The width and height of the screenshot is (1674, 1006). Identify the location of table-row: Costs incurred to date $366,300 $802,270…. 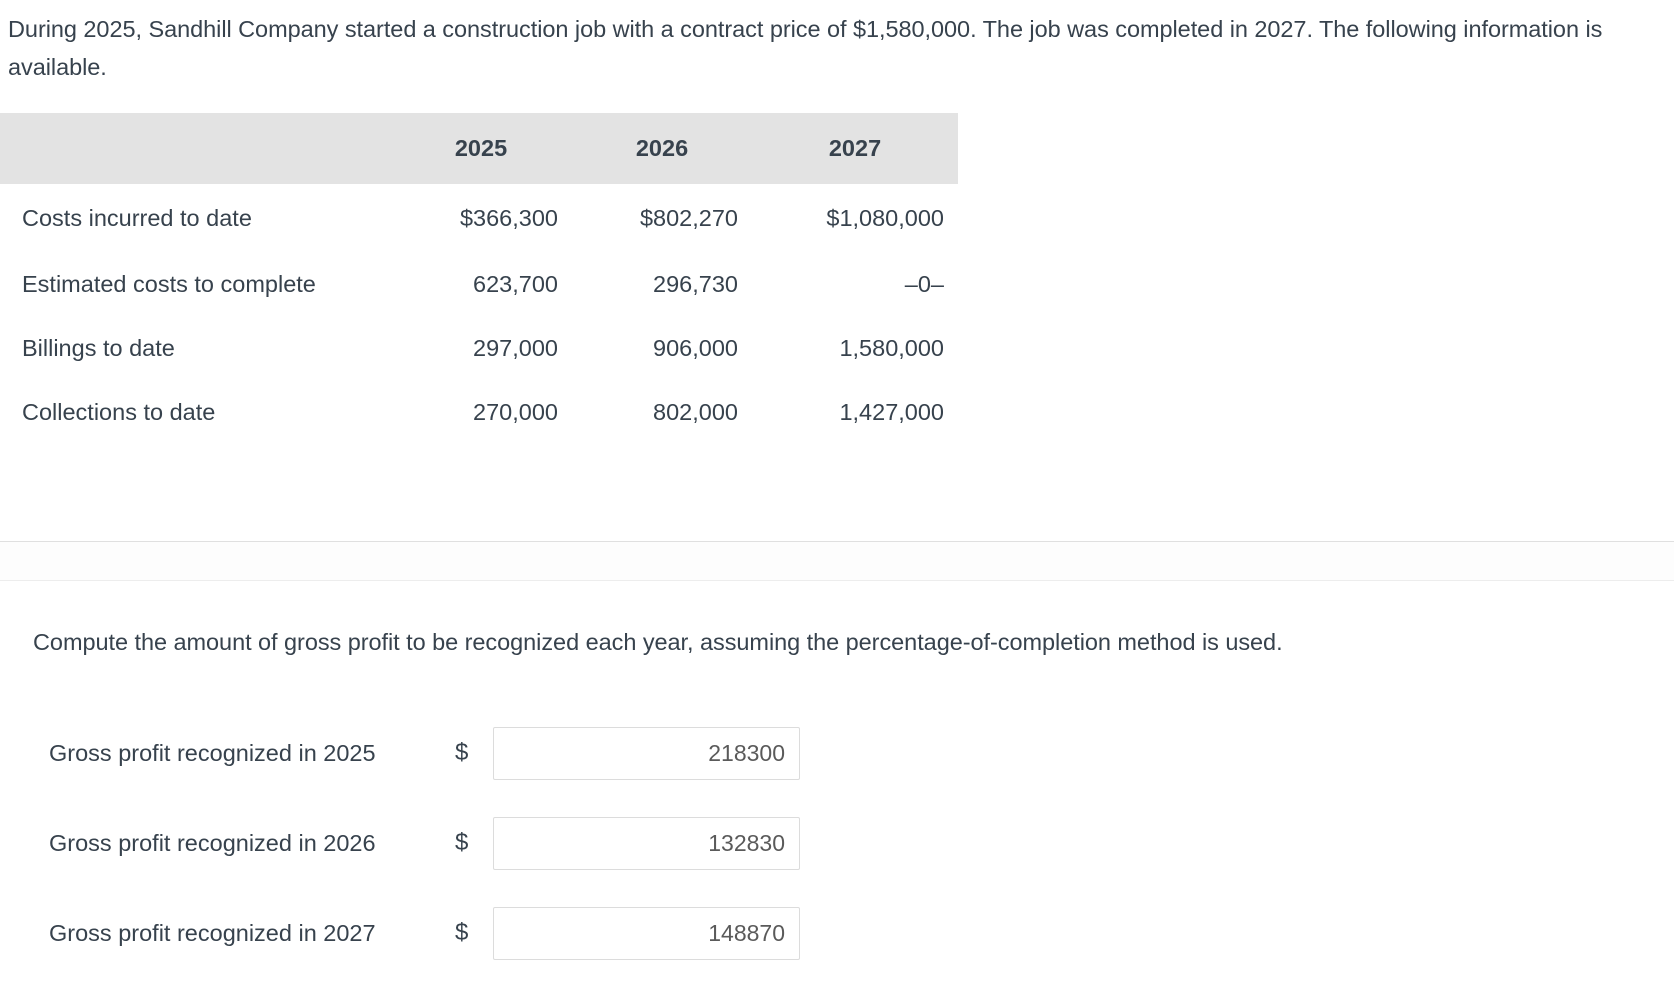
(479, 218).